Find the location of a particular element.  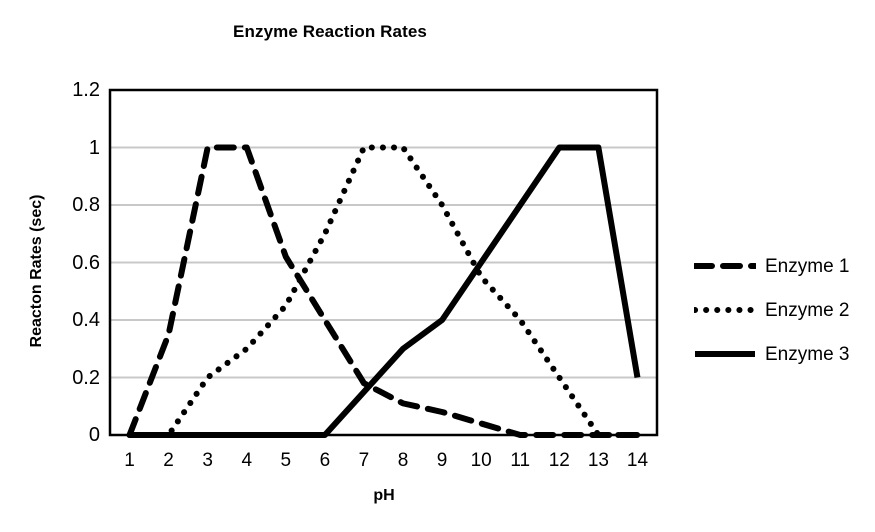

x-tick-label: 7 is located at coordinates (364, 460).